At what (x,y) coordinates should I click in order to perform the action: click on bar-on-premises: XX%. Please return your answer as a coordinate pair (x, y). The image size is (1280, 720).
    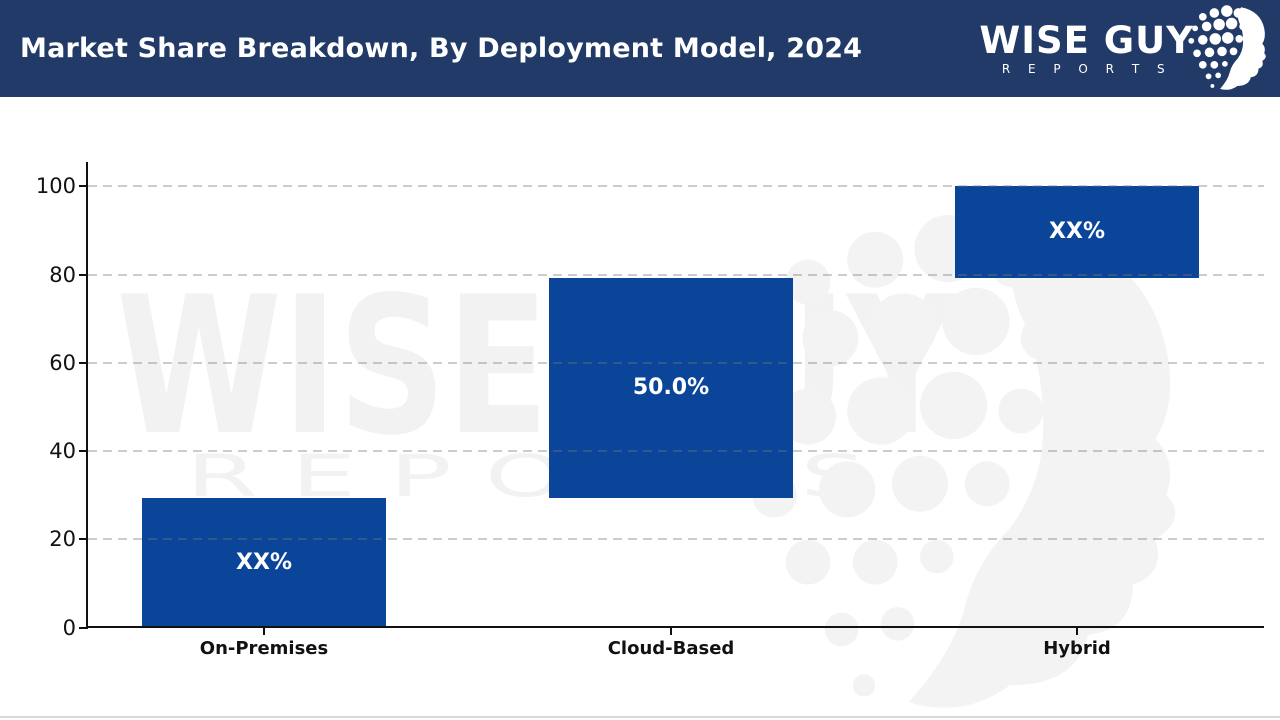
    Looking at the image, I should click on (264, 563).